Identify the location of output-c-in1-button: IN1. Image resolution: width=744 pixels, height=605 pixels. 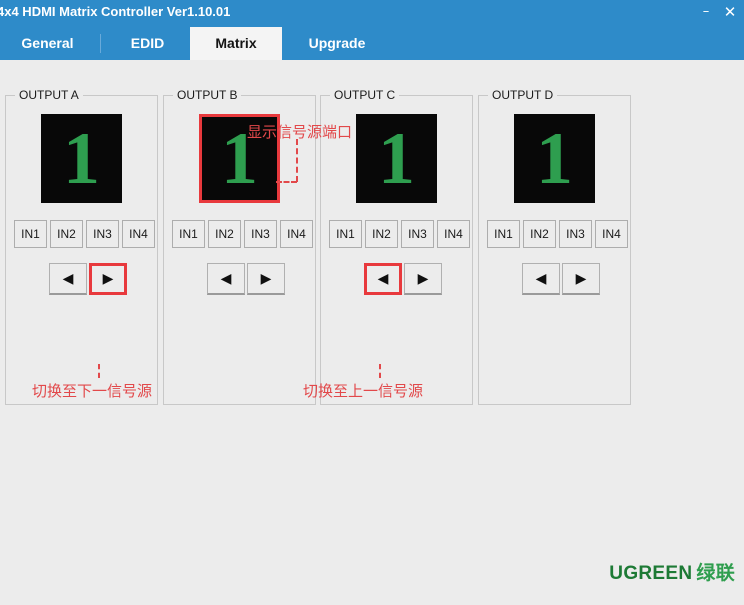
(345, 234).